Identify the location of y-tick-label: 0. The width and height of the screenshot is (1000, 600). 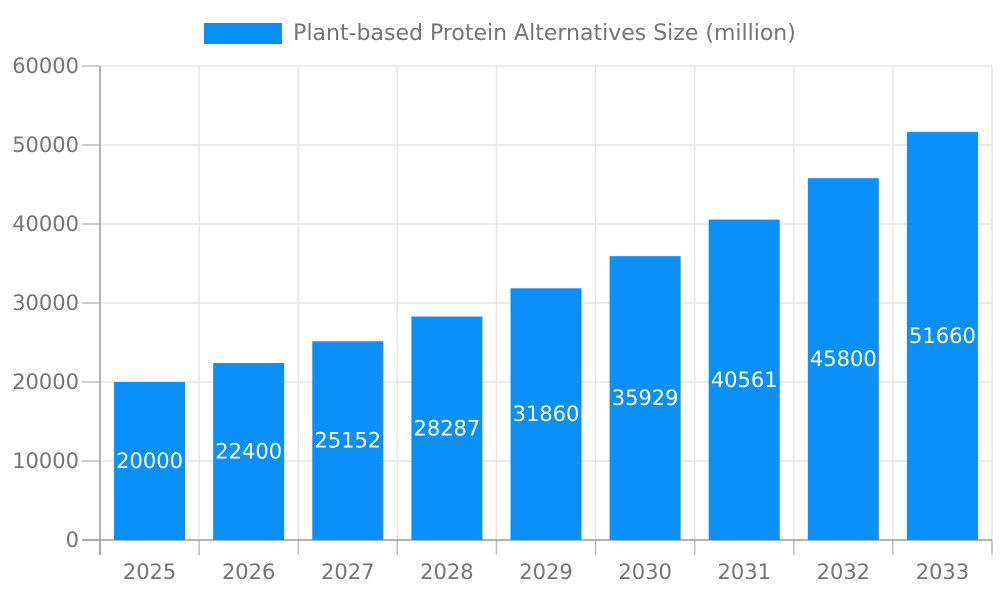
(72, 540).